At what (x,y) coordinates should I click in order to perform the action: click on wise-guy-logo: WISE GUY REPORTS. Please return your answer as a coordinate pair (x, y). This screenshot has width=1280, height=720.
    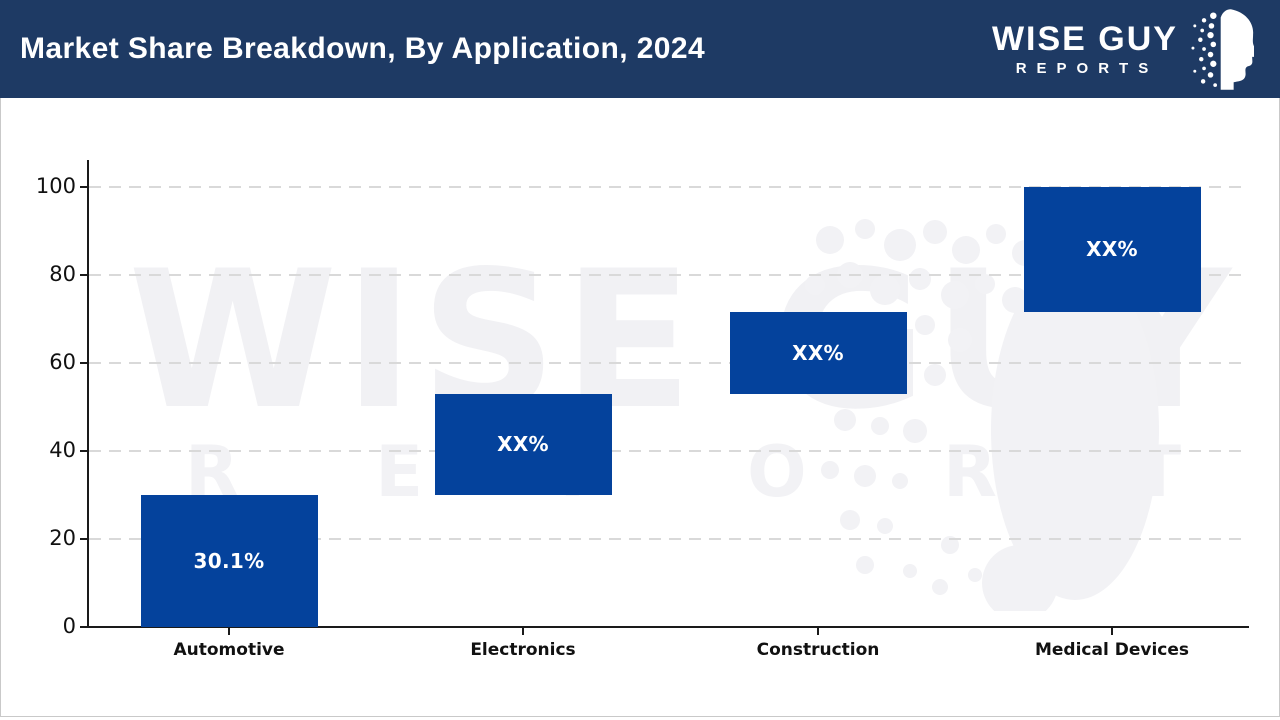
    Looking at the image, I should click on (1123, 49).